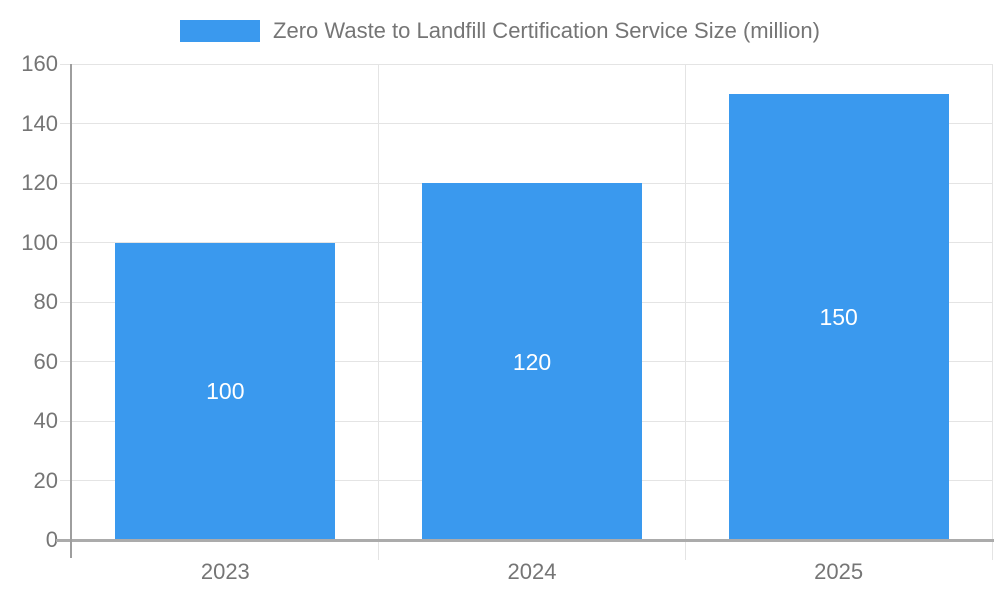 The width and height of the screenshot is (1000, 600). I want to click on y-axis-tick-label: 100, so click(39, 242).